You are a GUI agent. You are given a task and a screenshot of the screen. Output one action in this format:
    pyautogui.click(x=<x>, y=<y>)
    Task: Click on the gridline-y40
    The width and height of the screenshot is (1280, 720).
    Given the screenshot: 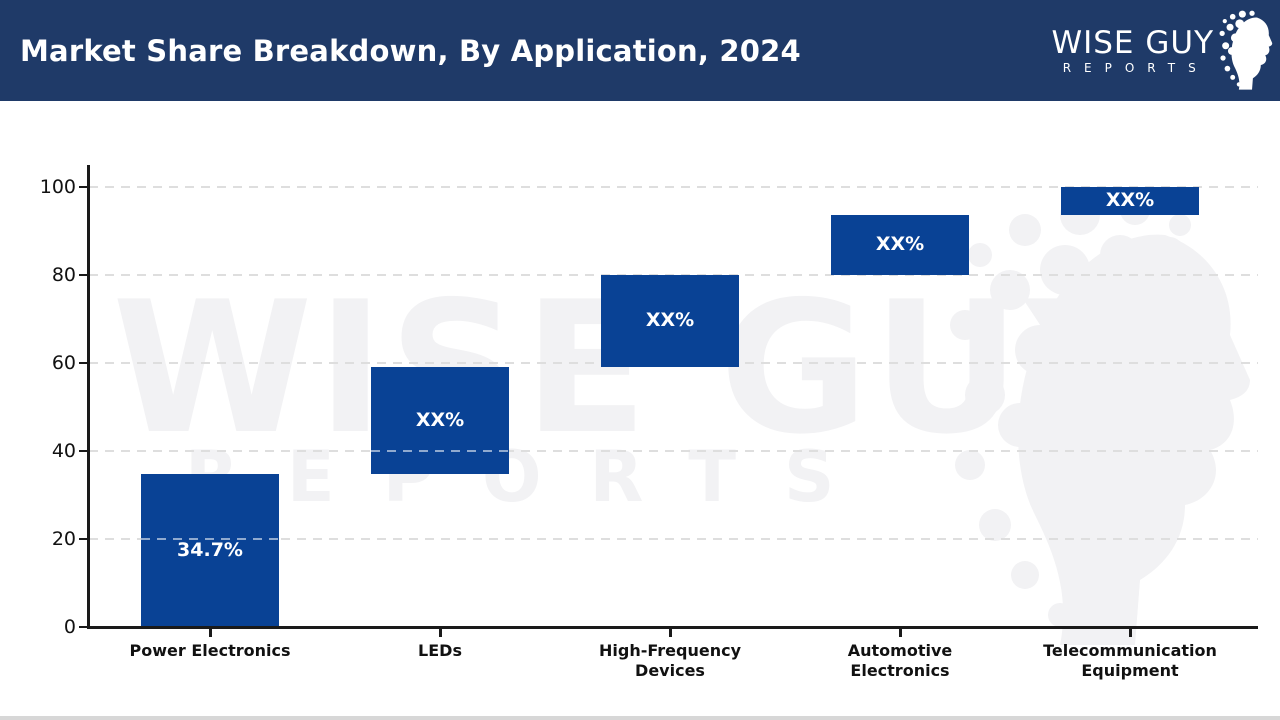 What is the action you would take?
    pyautogui.click(x=673, y=451)
    